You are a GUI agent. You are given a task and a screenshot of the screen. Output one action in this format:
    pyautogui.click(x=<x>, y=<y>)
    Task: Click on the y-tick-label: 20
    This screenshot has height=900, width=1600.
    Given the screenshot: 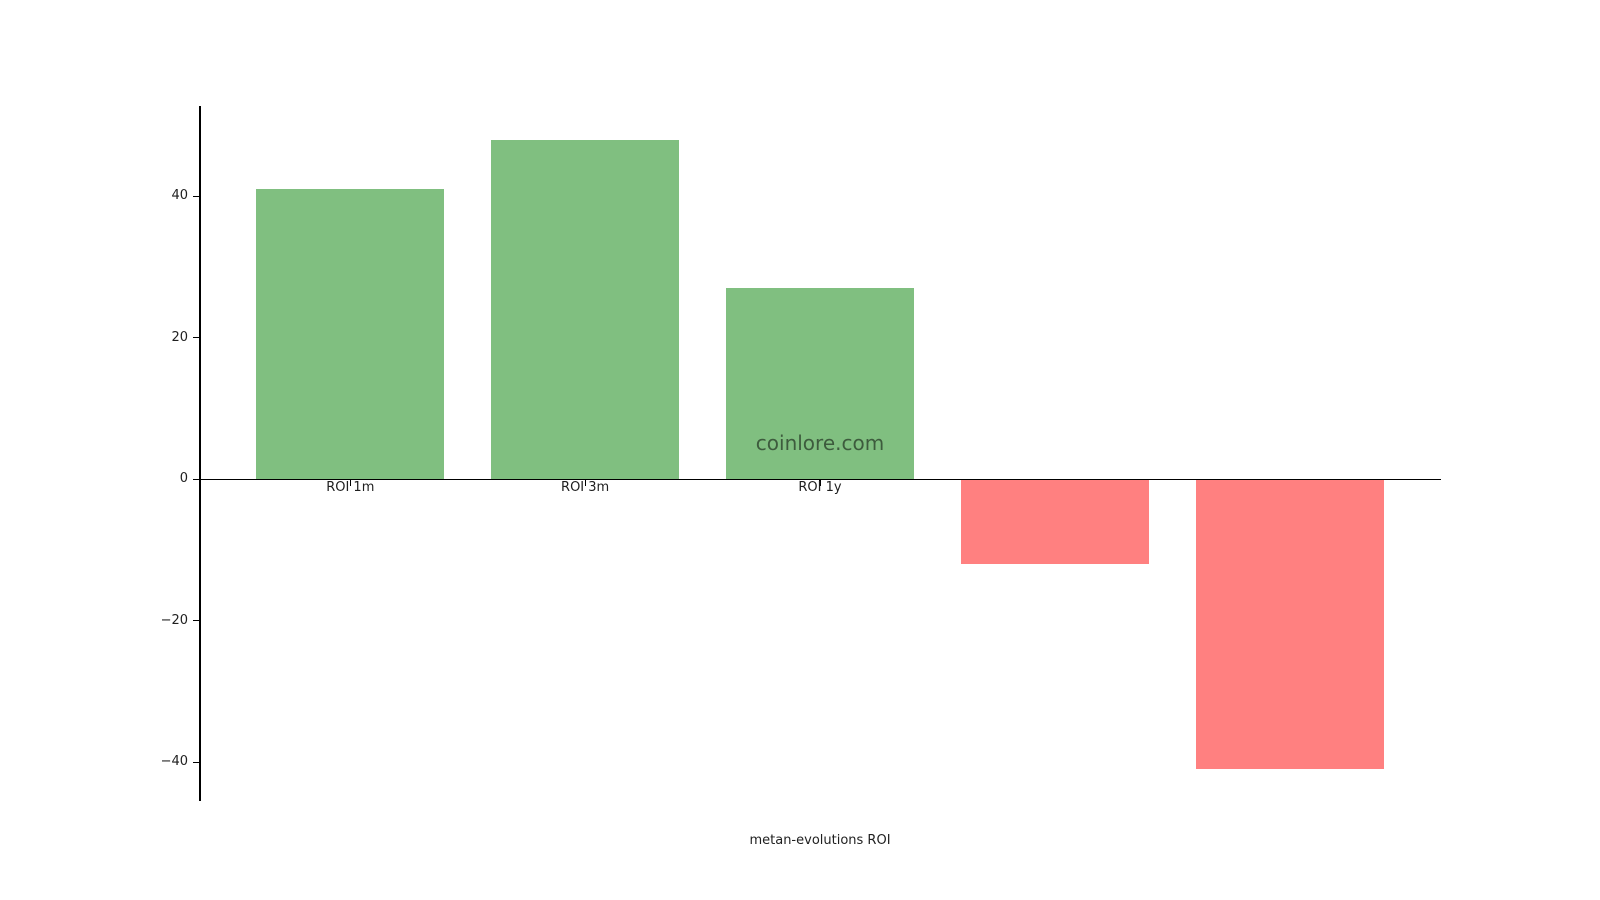 What is the action you would take?
    pyautogui.click(x=179, y=337)
    